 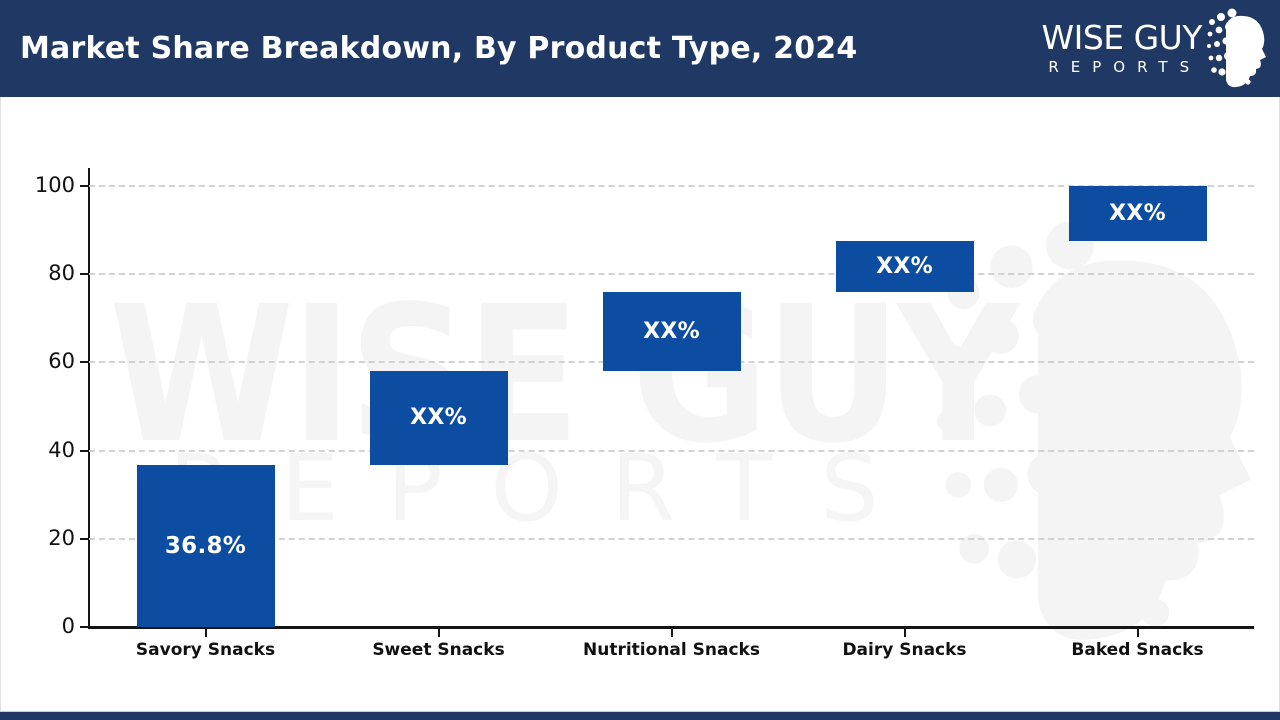 I want to click on logo-subtext: REPORTS, so click(x=1125, y=67).